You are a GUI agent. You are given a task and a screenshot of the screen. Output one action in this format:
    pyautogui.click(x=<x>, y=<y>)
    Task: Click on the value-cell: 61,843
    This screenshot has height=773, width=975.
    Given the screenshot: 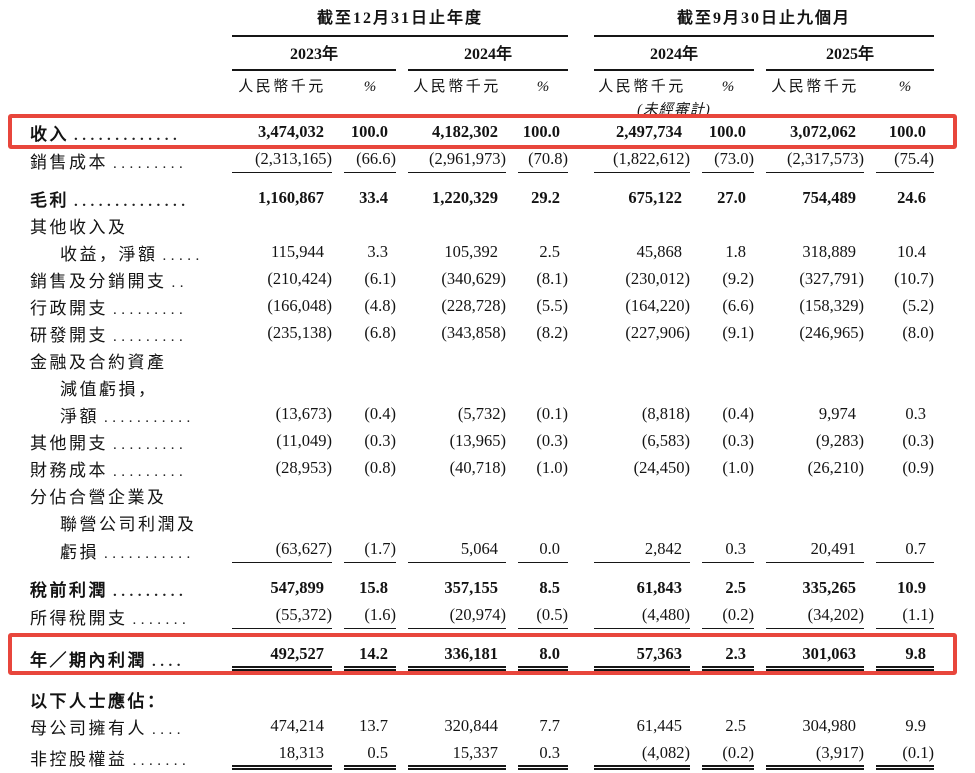 What is the action you would take?
    pyautogui.click(x=659, y=587)
    